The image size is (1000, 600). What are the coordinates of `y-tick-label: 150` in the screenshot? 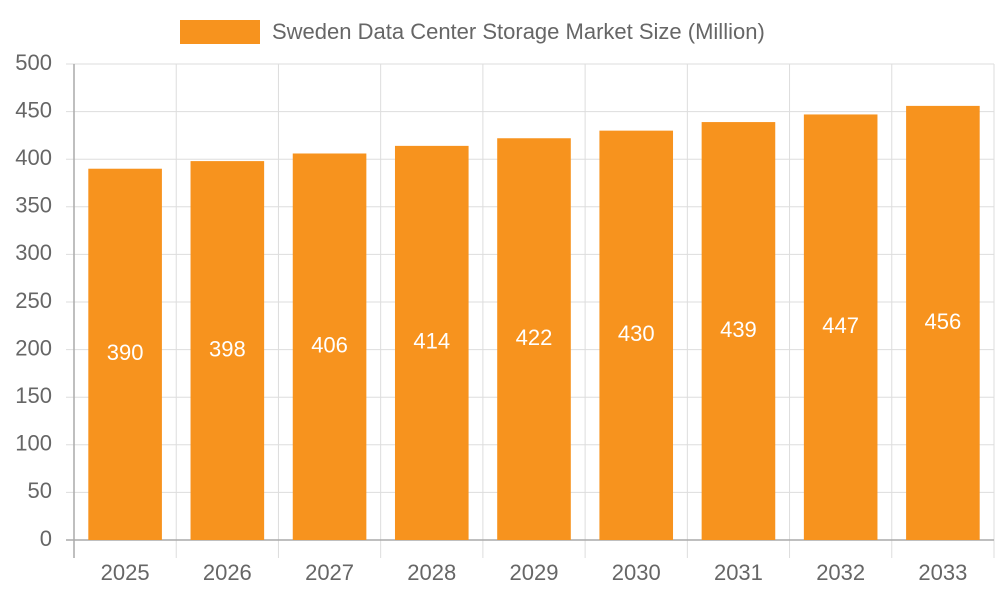 It's located at (33, 395).